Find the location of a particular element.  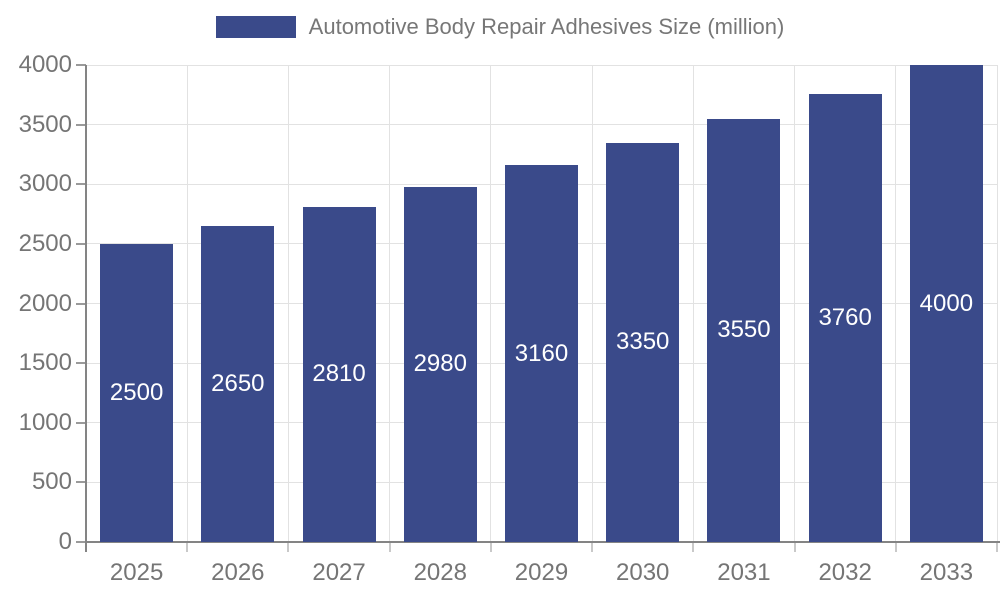

bar-value-label: 3550 is located at coordinates (744, 330).